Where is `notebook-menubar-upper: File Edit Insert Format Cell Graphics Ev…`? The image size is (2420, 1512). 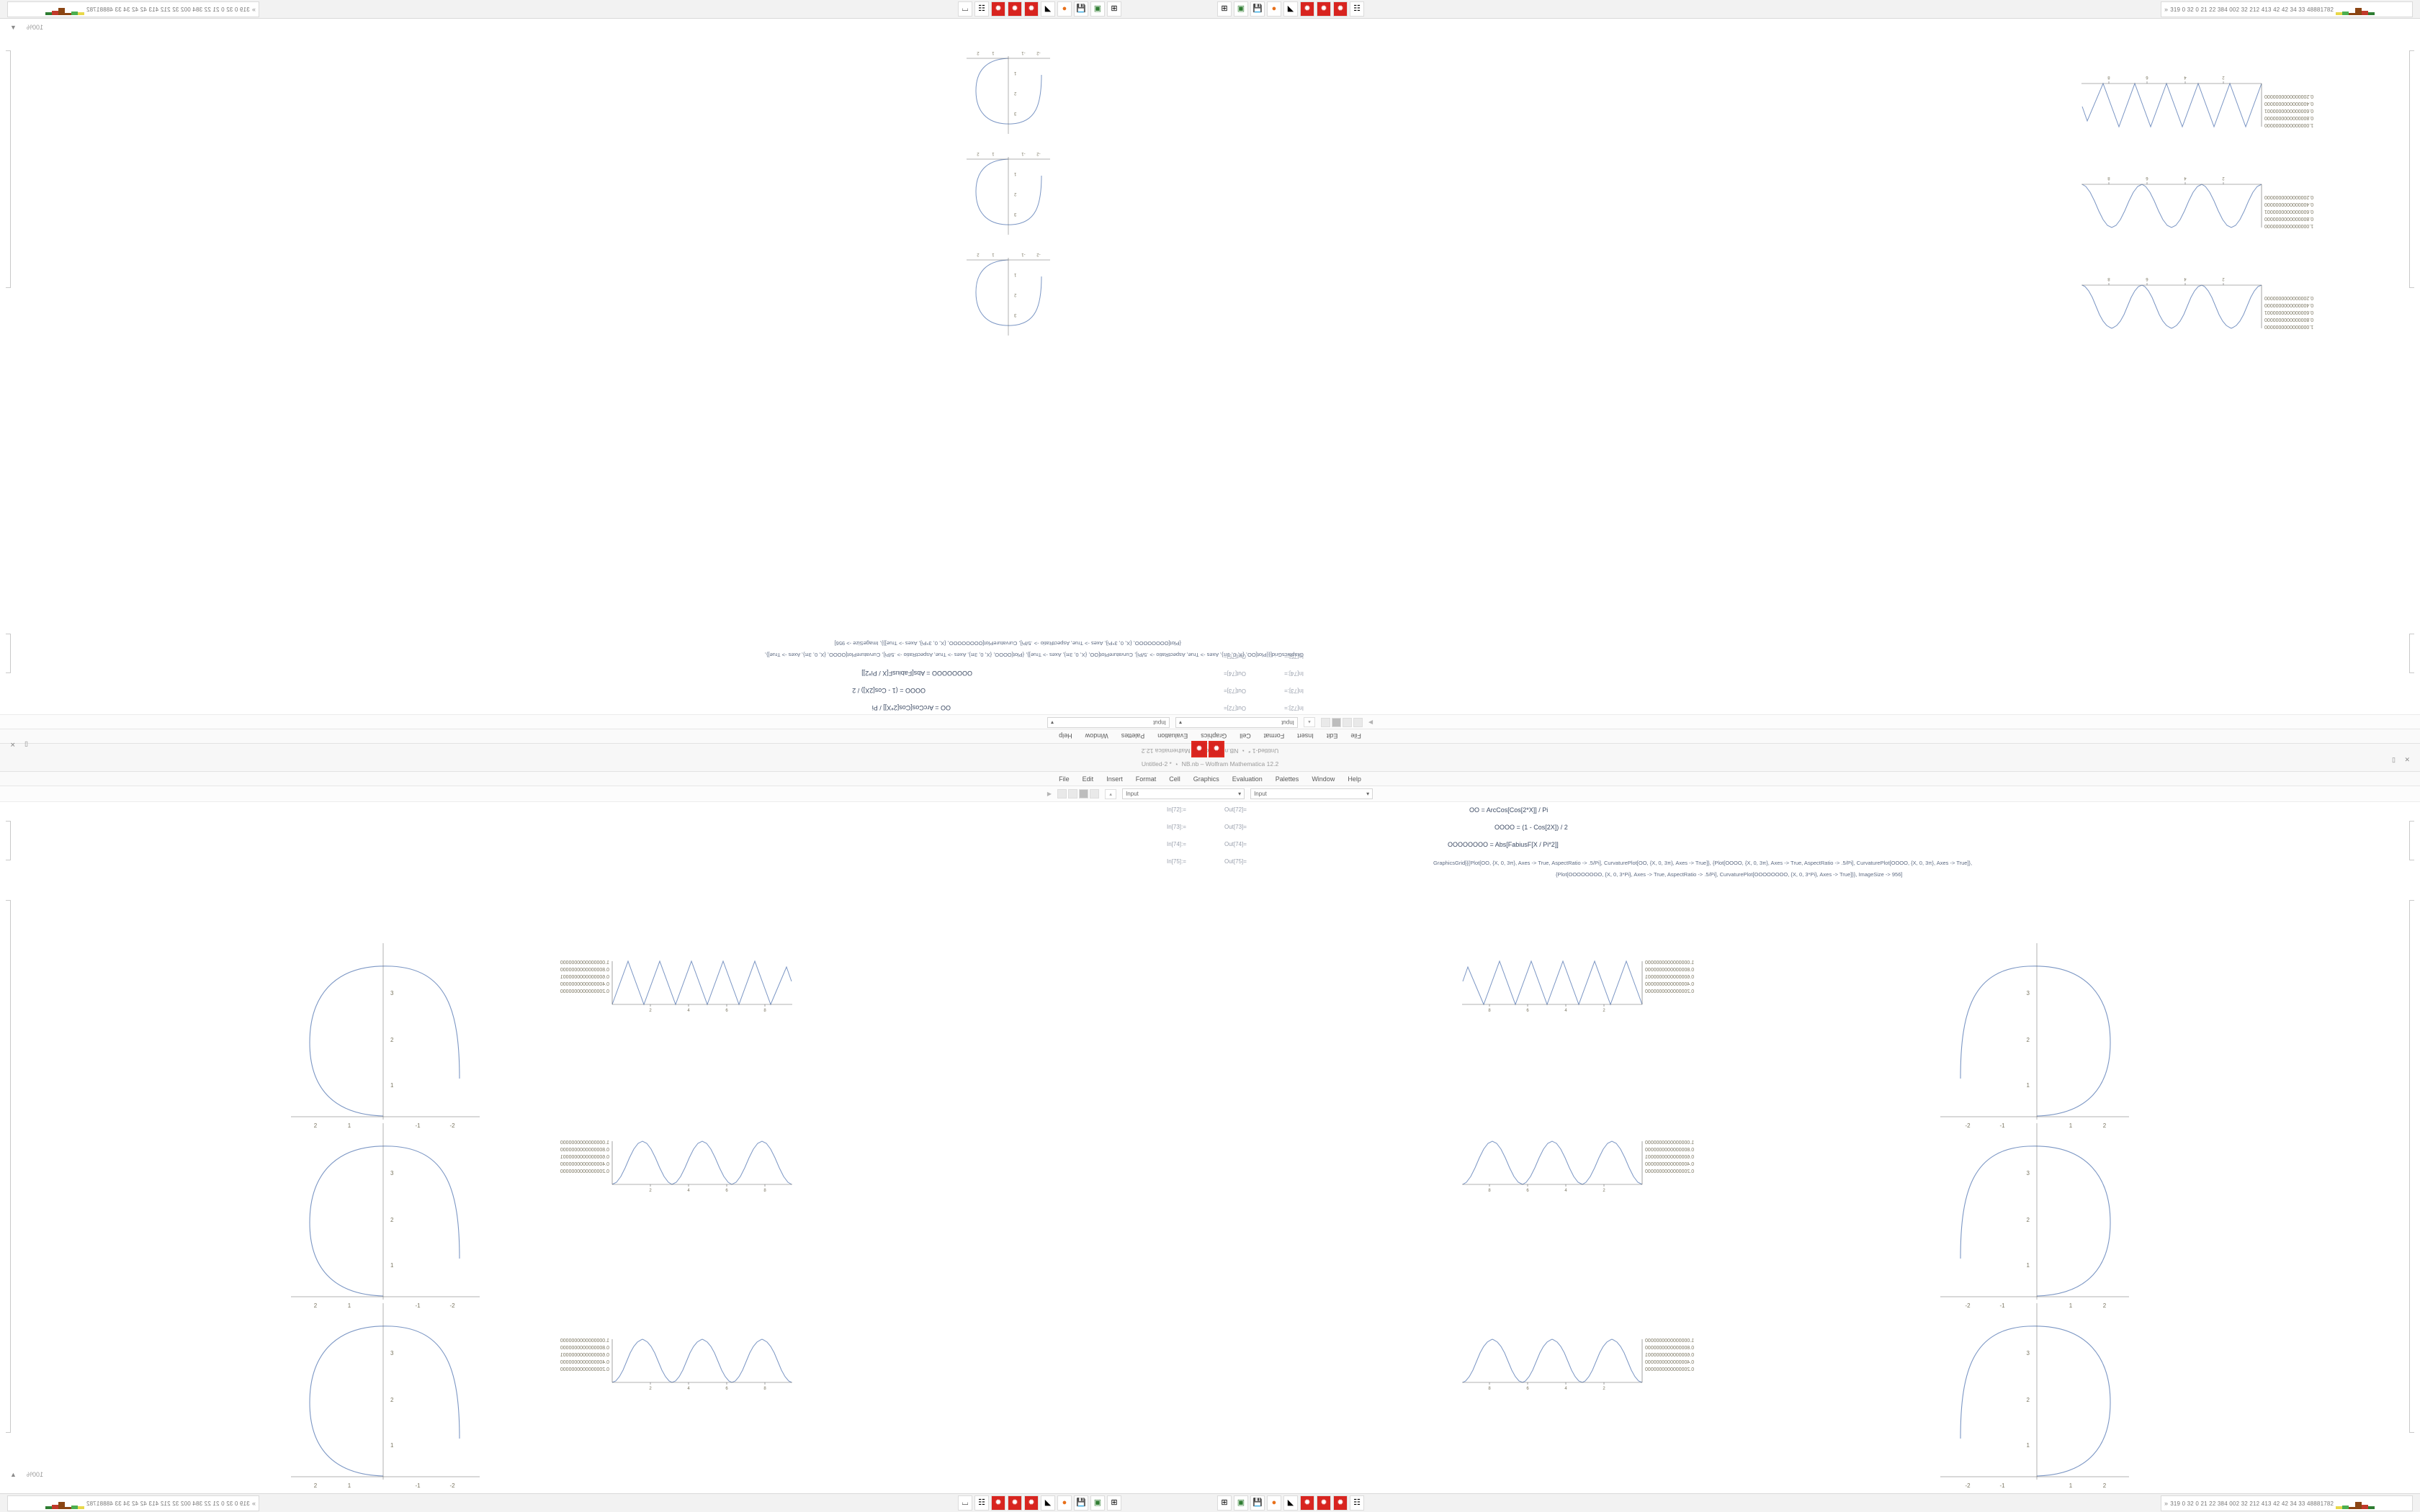
notebook-menubar-upper: File Edit Insert Format Cell Graphics Ev… is located at coordinates (1210, 736).